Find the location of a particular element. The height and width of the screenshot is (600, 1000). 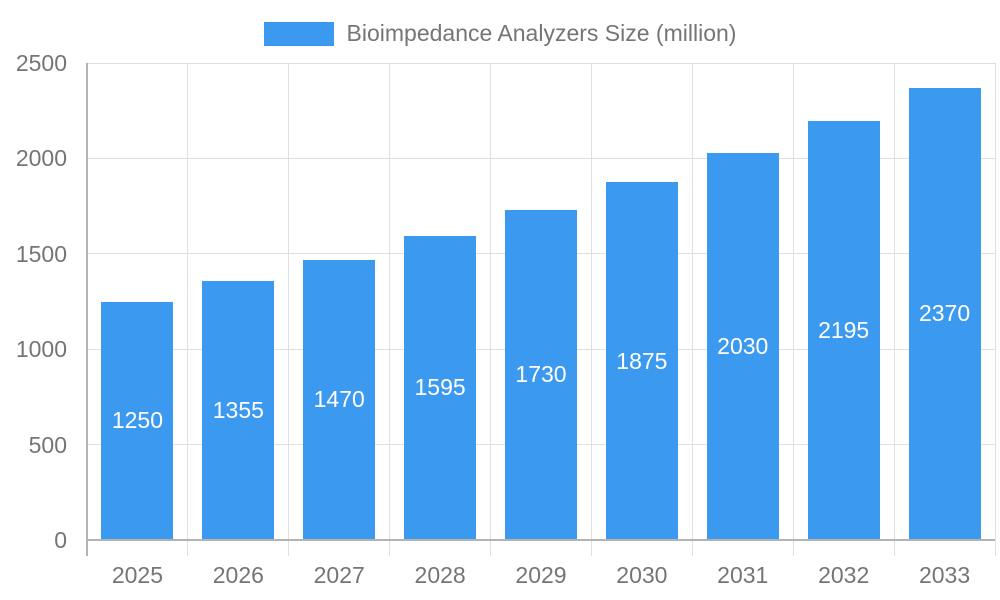

legend-swatch-icon is located at coordinates (298, 33).